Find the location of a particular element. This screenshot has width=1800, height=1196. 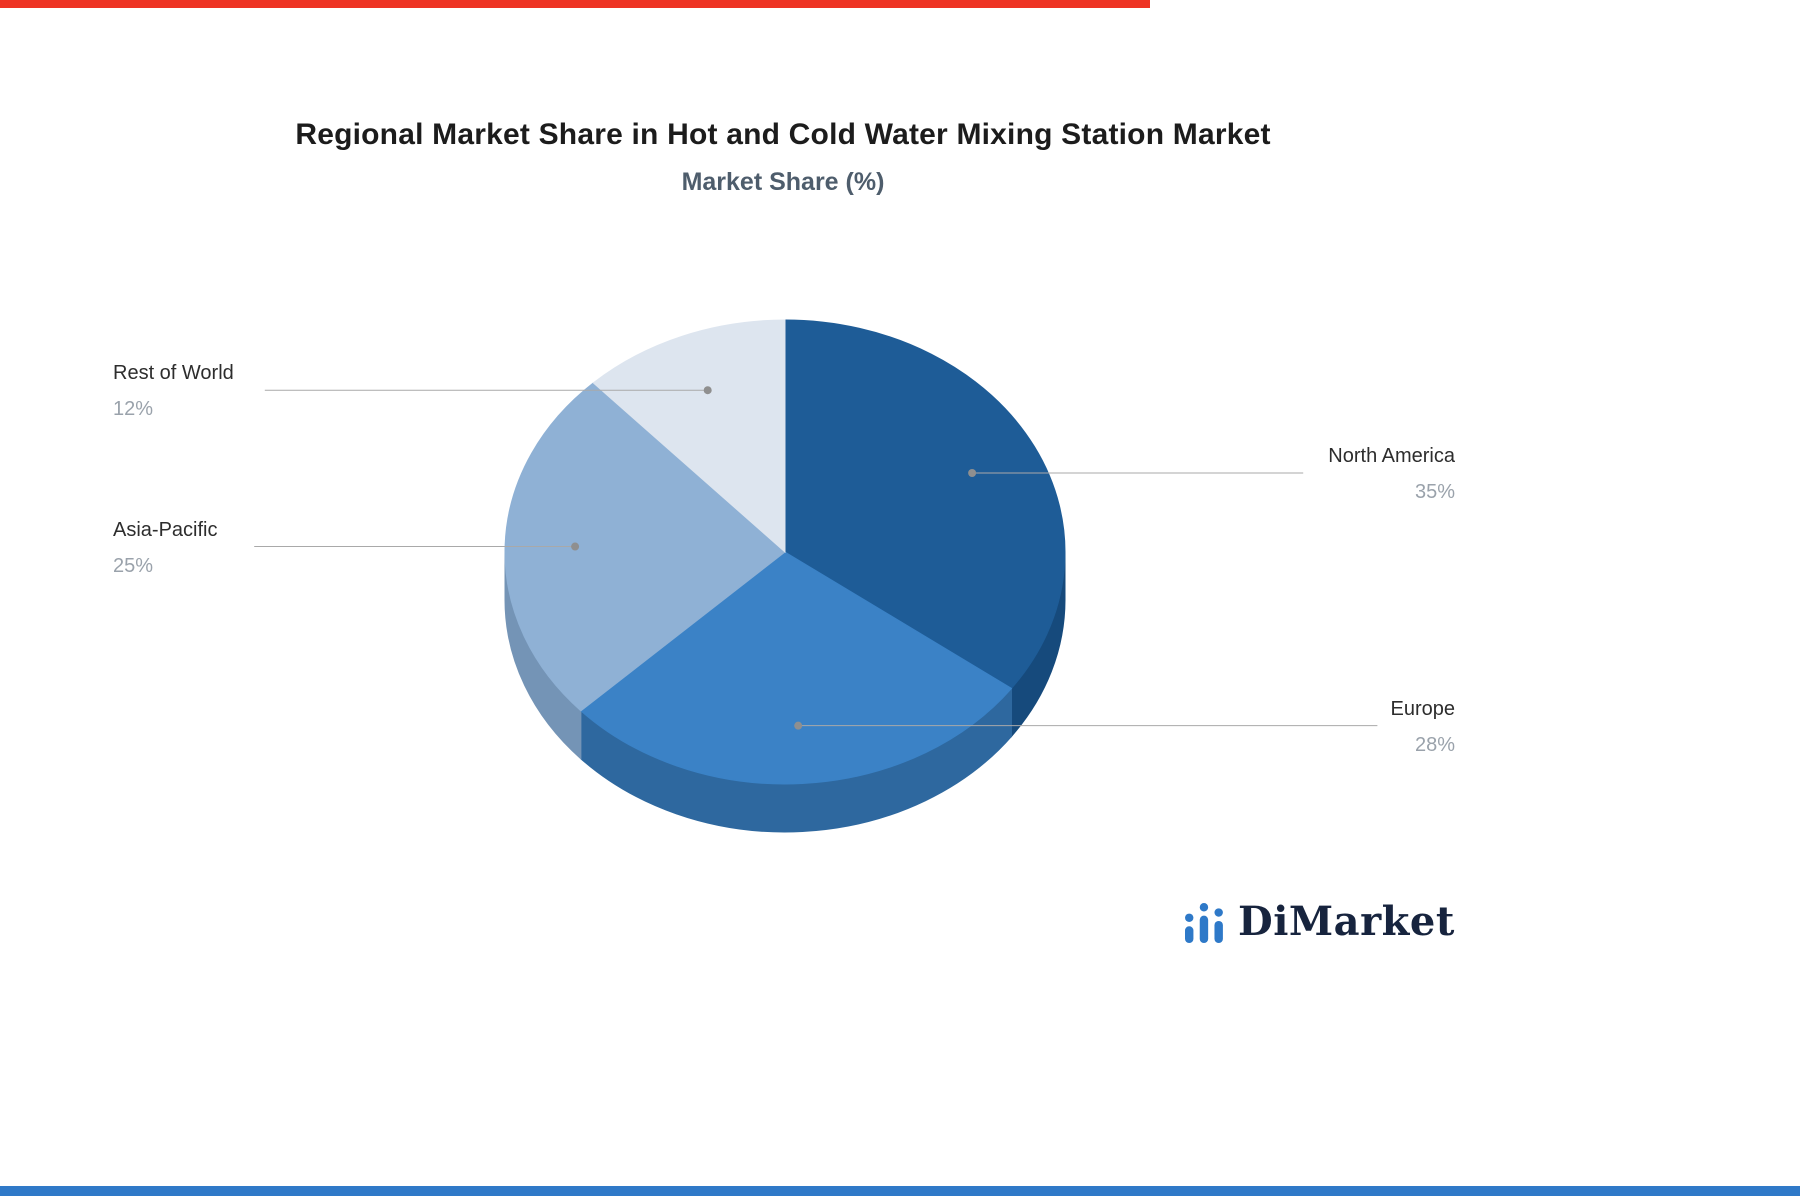

brand-logo: DiMarket is located at coordinates (1320, 922).